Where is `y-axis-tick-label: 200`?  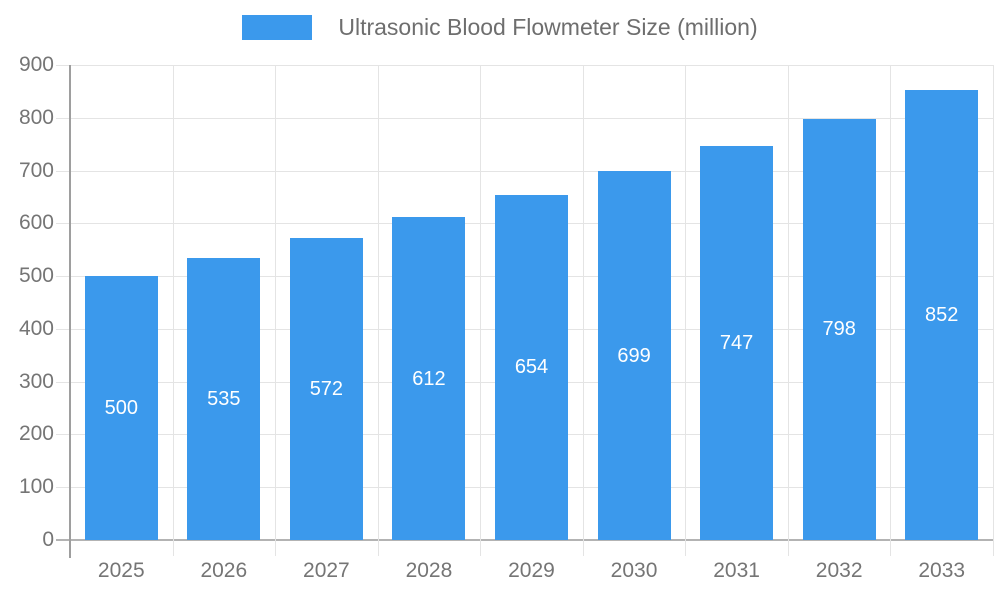
y-axis-tick-label: 200 is located at coordinates (36, 434).